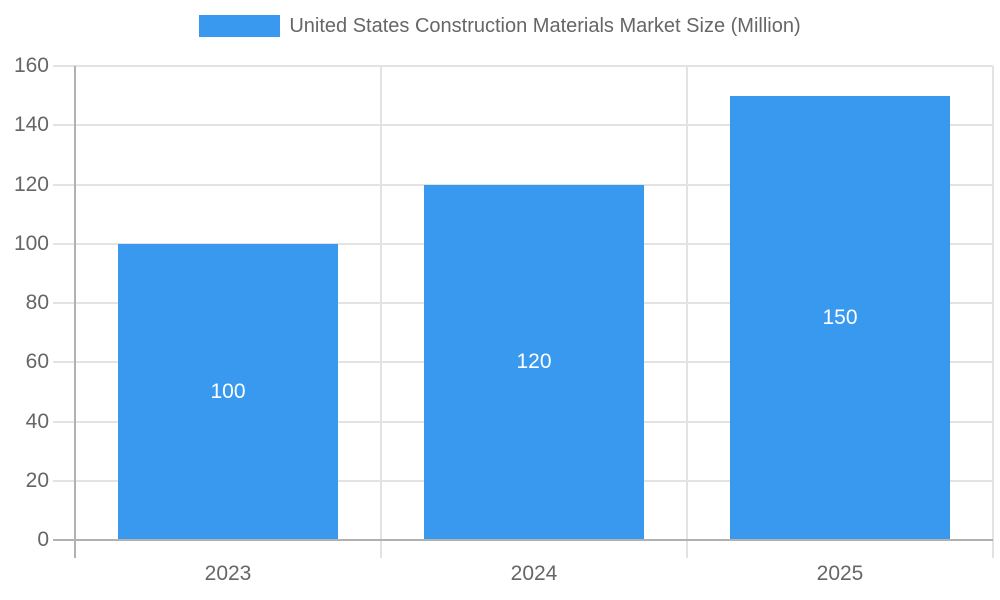 The width and height of the screenshot is (1000, 600). Describe the element at coordinates (840, 573) in the screenshot. I see `x-tick-label-2025: 2025` at that location.